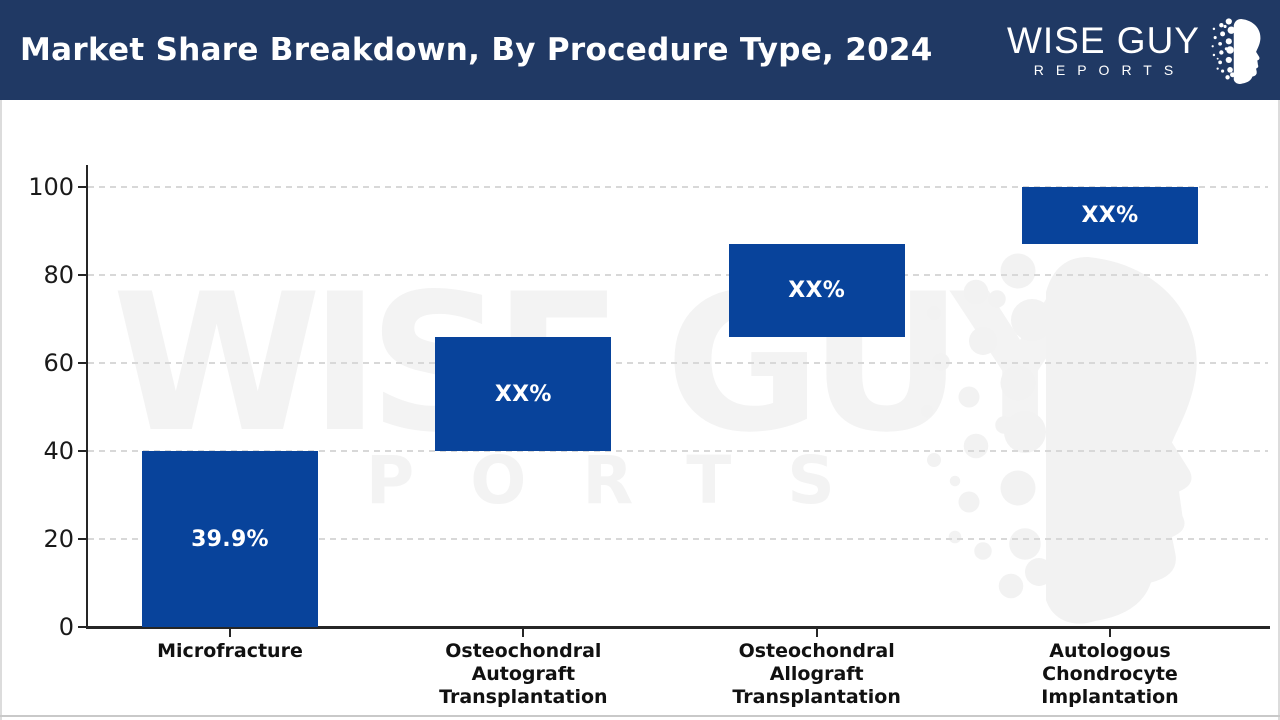 Image resolution: width=1280 pixels, height=720 pixels. I want to click on y-tick-label: 60, so click(58, 363).